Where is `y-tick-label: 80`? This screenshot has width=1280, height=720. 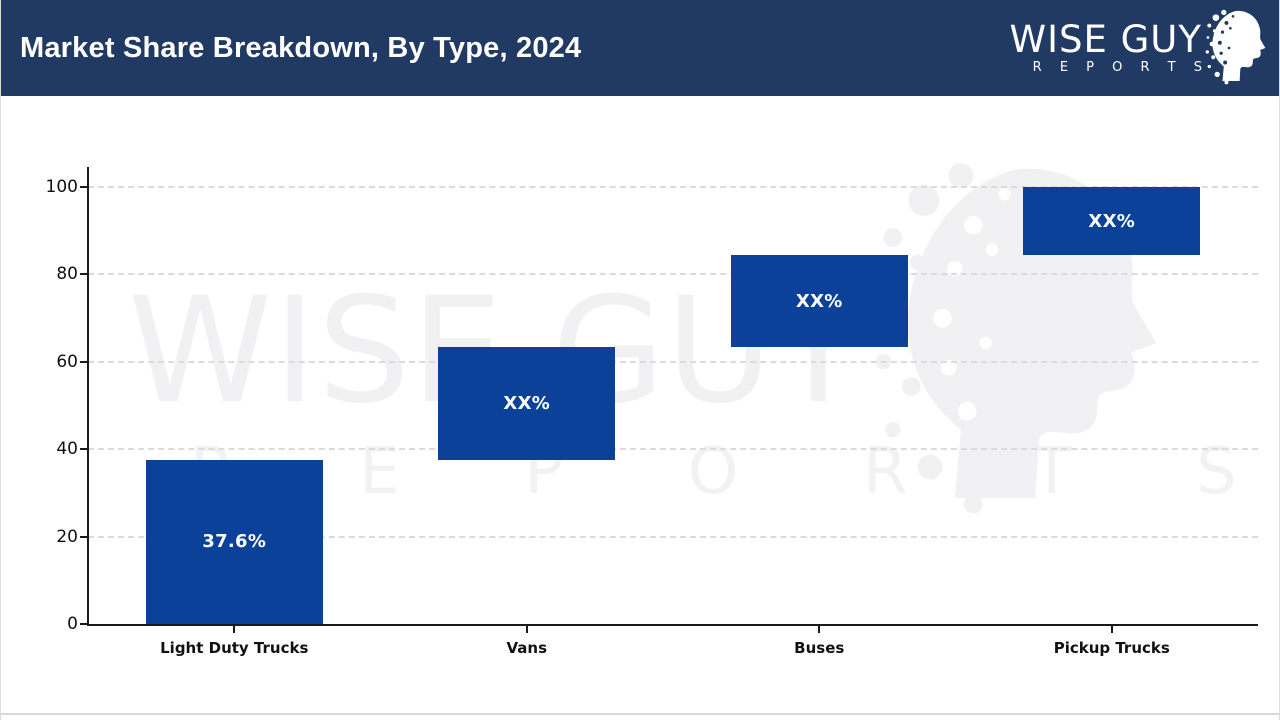
y-tick-label: 80 is located at coordinates (67, 274).